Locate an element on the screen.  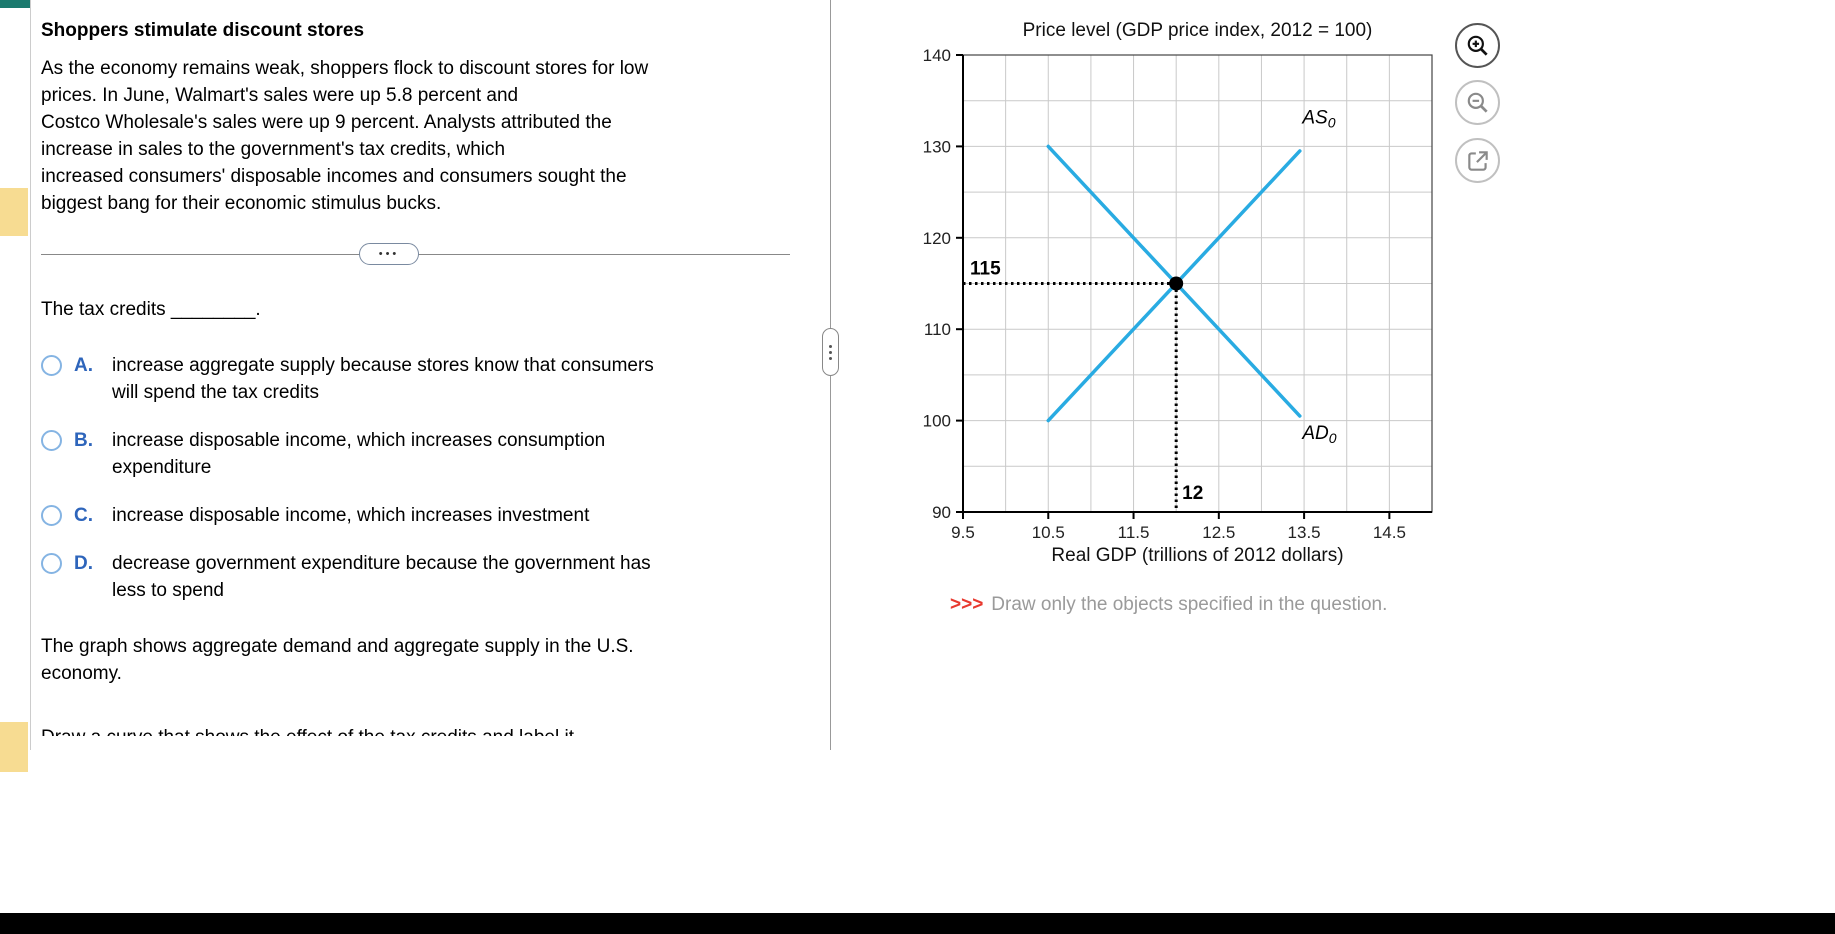
zoom-out-button is located at coordinates (1477, 102).